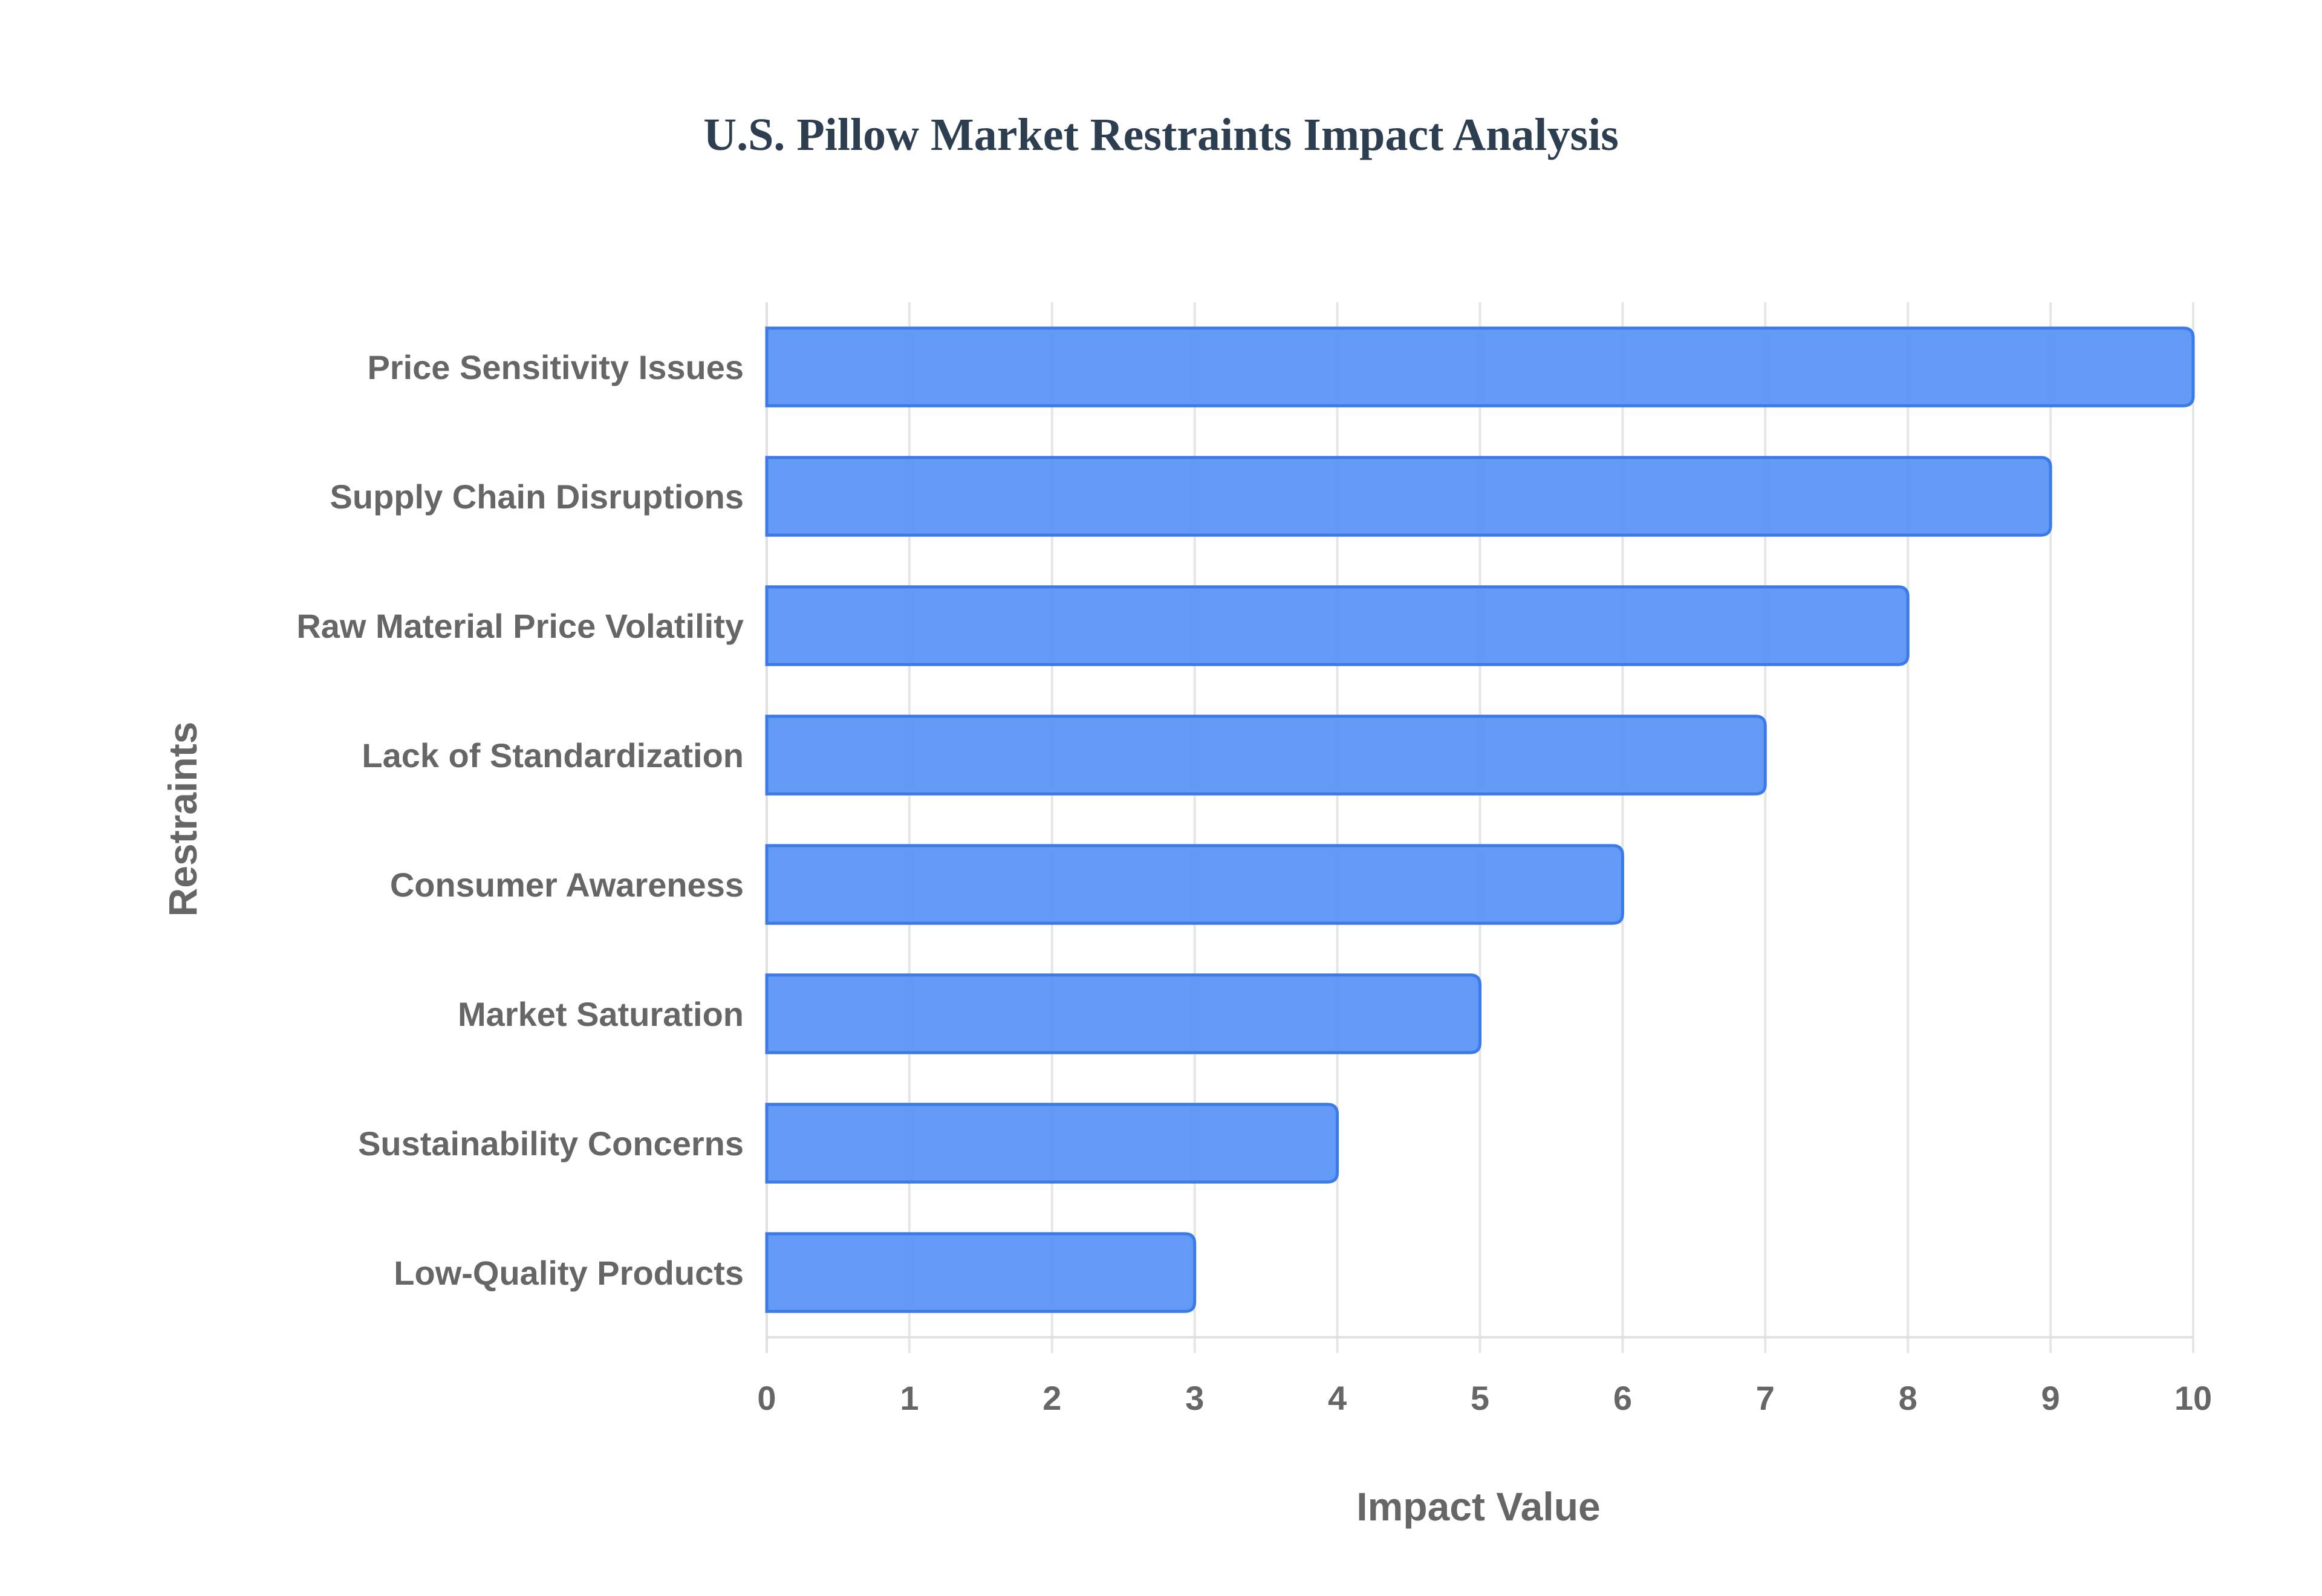 Image resolution: width=2322 pixels, height=1596 pixels. I want to click on y-tick-label: Supply Chain Disruptions, so click(537, 497).